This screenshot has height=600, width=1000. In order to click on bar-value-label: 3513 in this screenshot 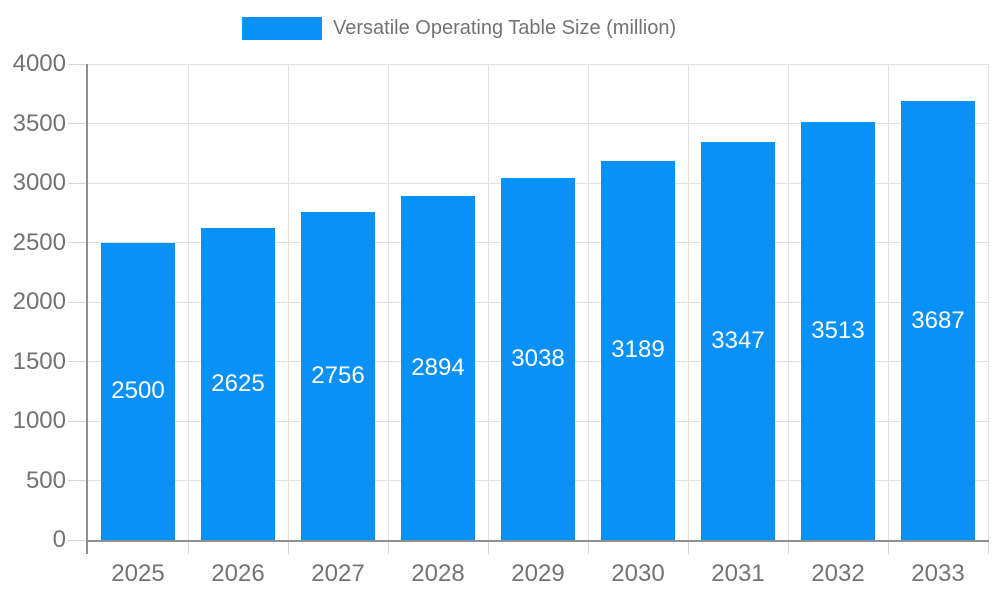, I will do `click(838, 330)`.